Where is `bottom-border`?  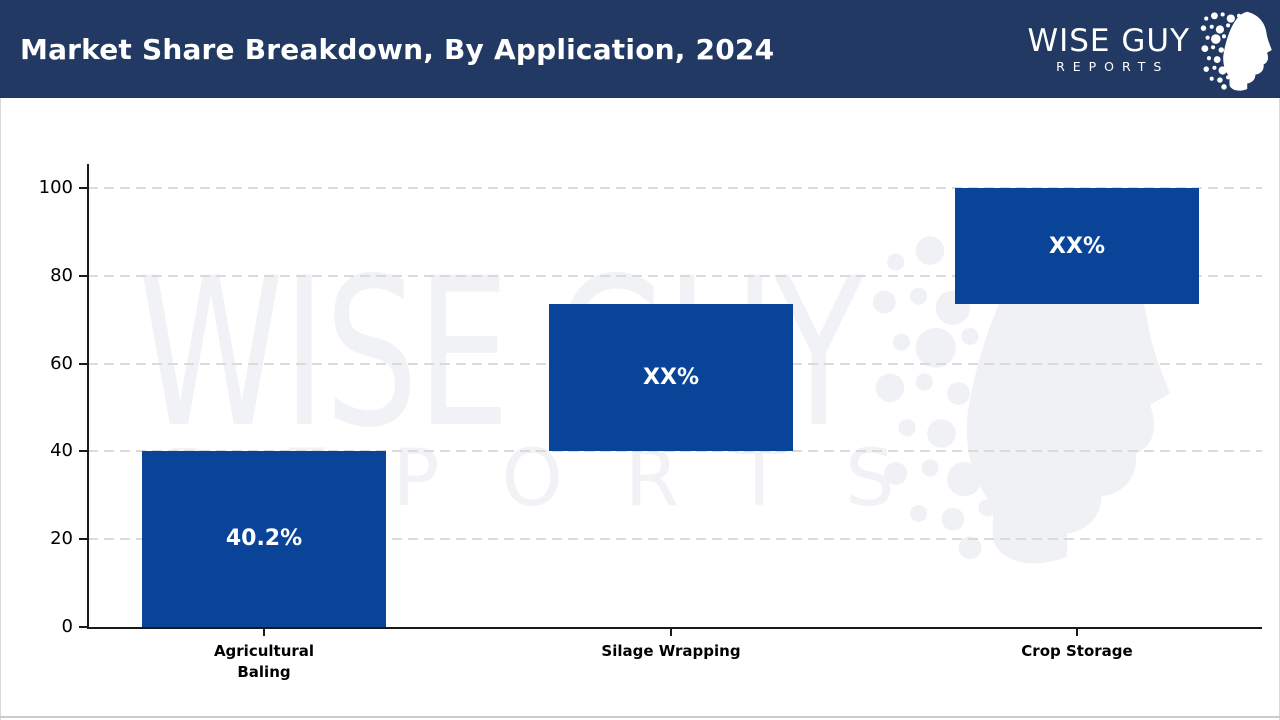
bottom-border is located at coordinates (640, 717).